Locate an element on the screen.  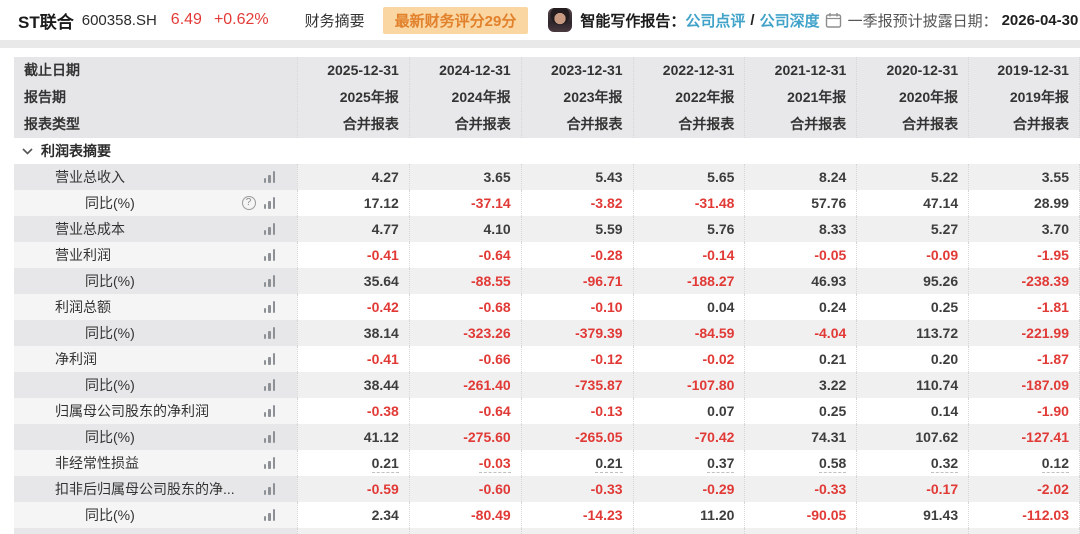
value-cell: -0.60 is located at coordinates (464, 489).